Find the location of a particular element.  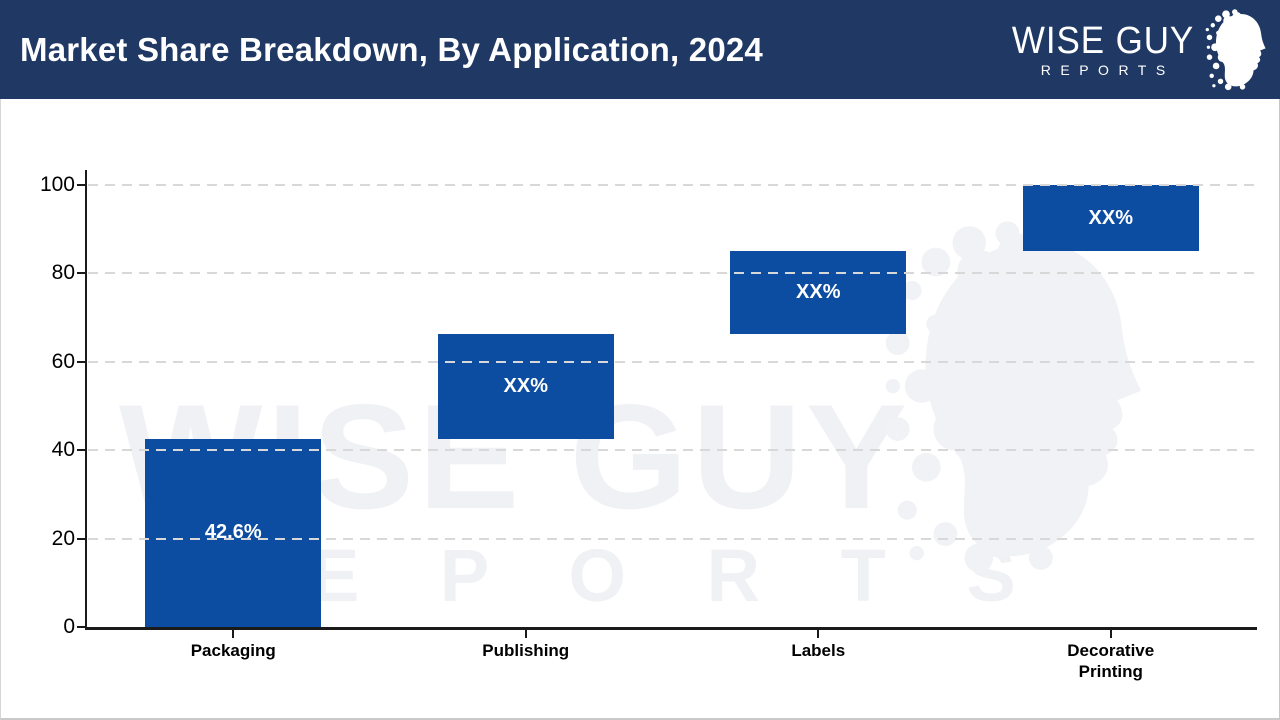

logo-text: WISE GUY REPORTS is located at coordinates (1103, 50).